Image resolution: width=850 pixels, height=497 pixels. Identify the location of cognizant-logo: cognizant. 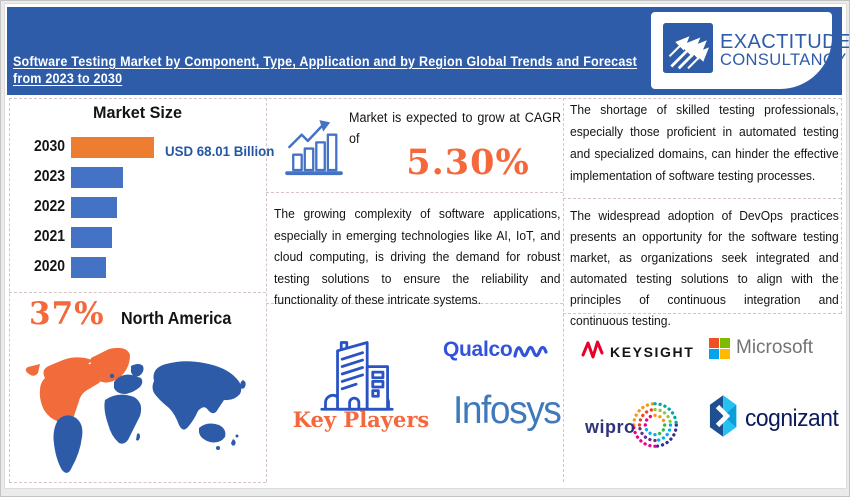
(776, 418).